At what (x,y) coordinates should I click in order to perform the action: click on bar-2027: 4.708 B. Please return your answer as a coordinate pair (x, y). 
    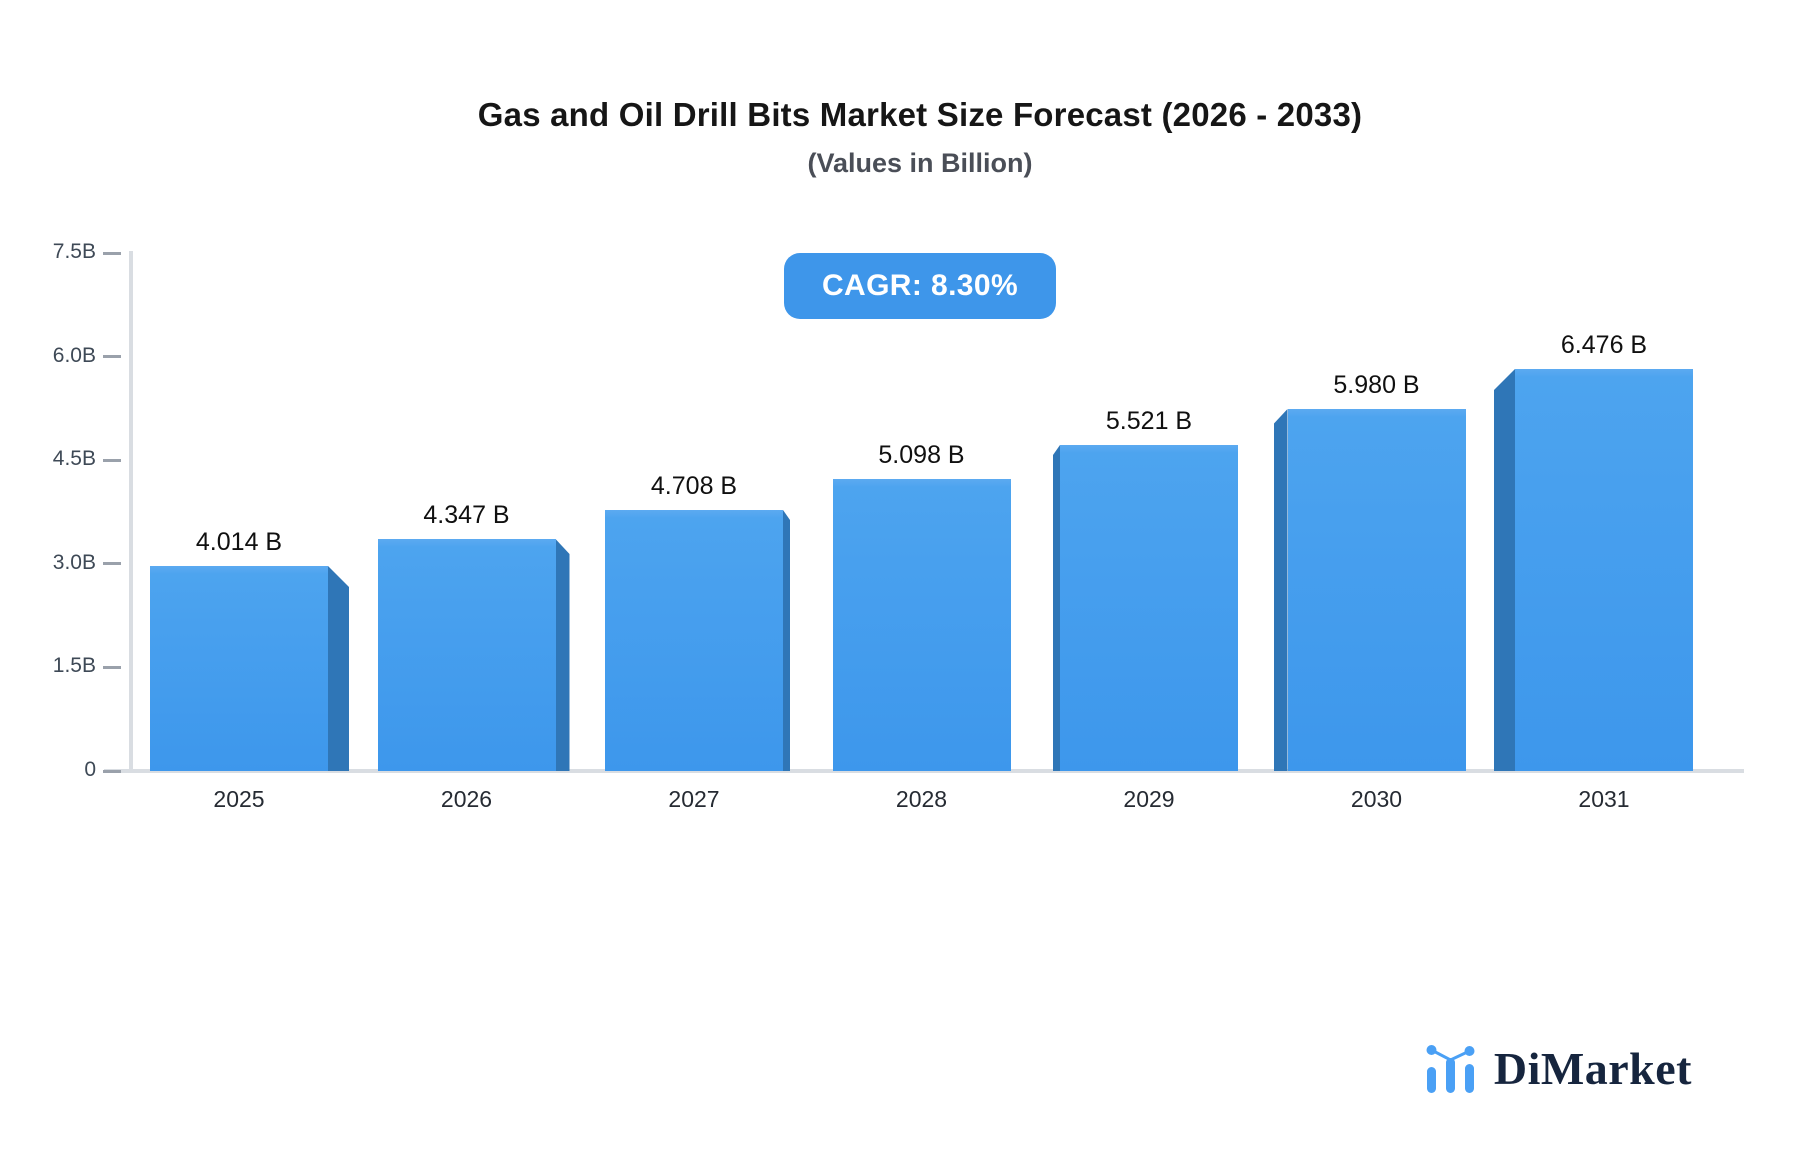
    Looking at the image, I should click on (697, 621).